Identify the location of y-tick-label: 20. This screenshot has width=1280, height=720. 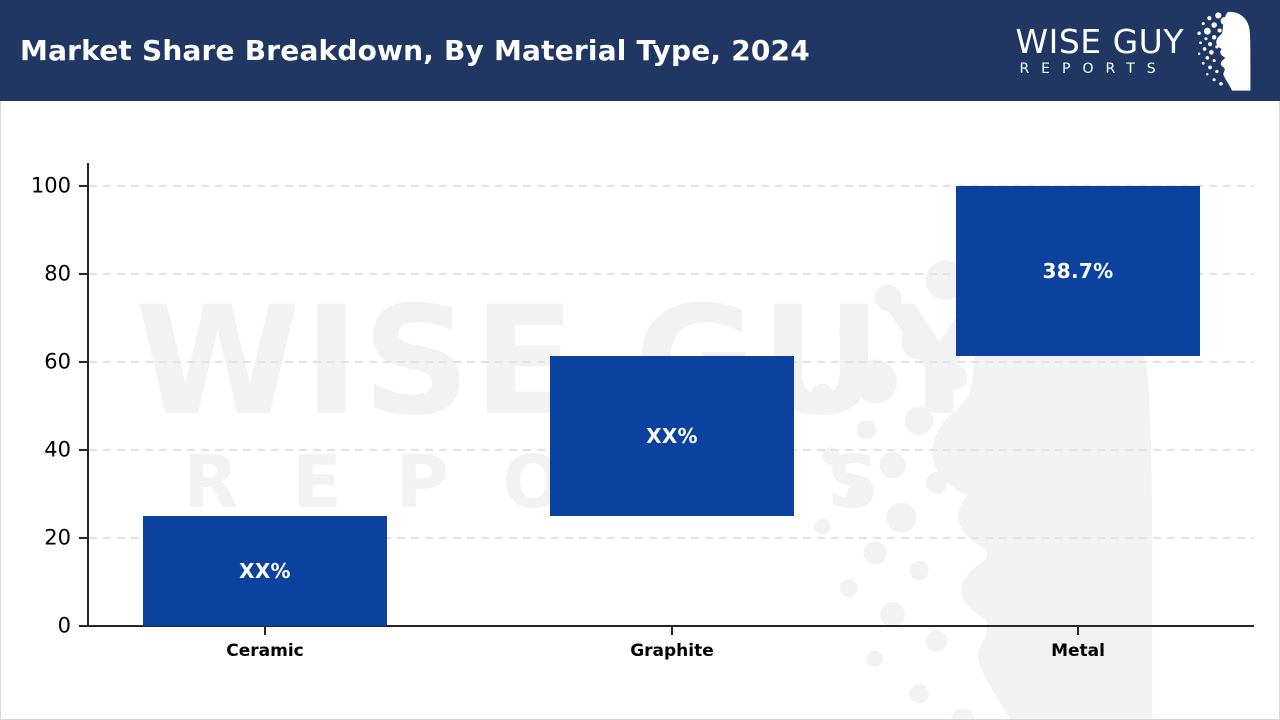
(57, 537).